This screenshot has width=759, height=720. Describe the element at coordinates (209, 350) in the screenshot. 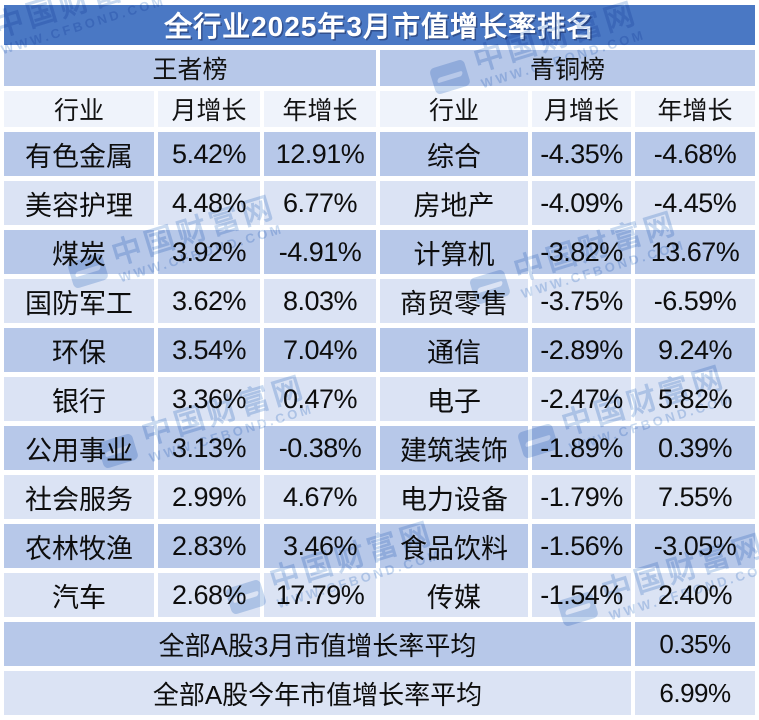

I see `month-growth-cell: 3.54%` at that location.